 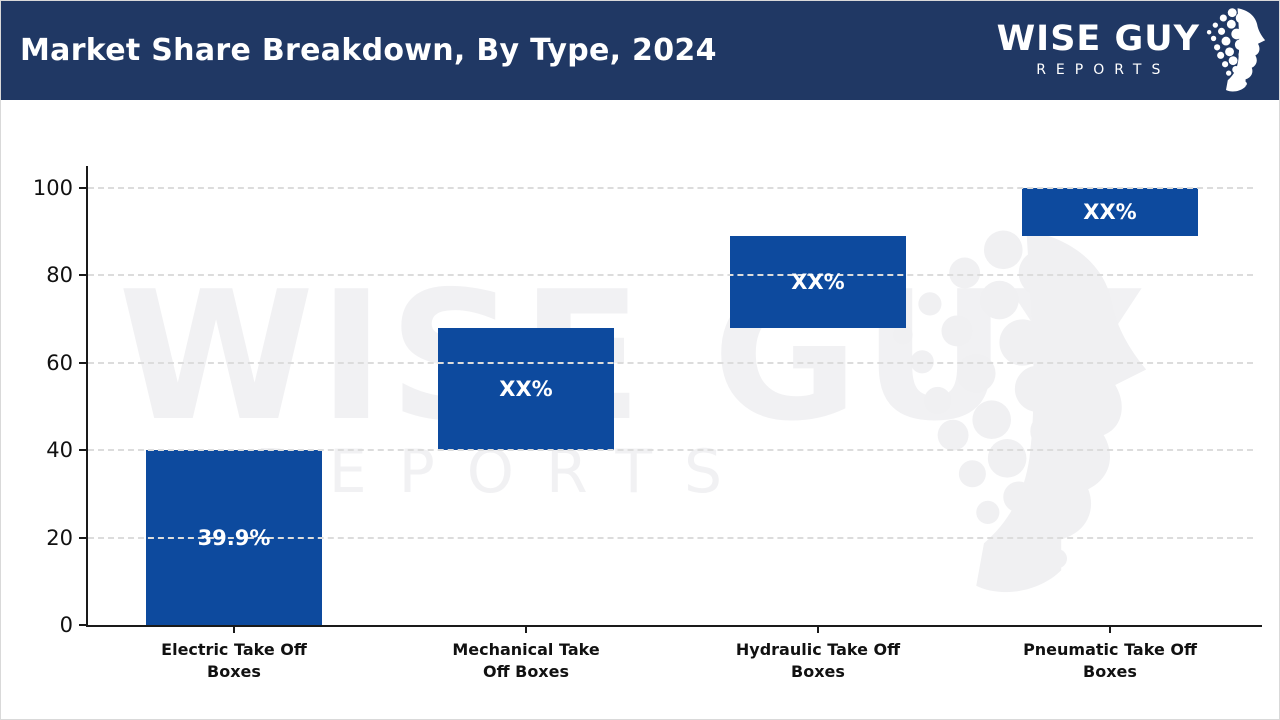 What do you see at coordinates (818, 660) in the screenshot?
I see `category-label: Hydraulic Take Off Boxes` at bounding box center [818, 660].